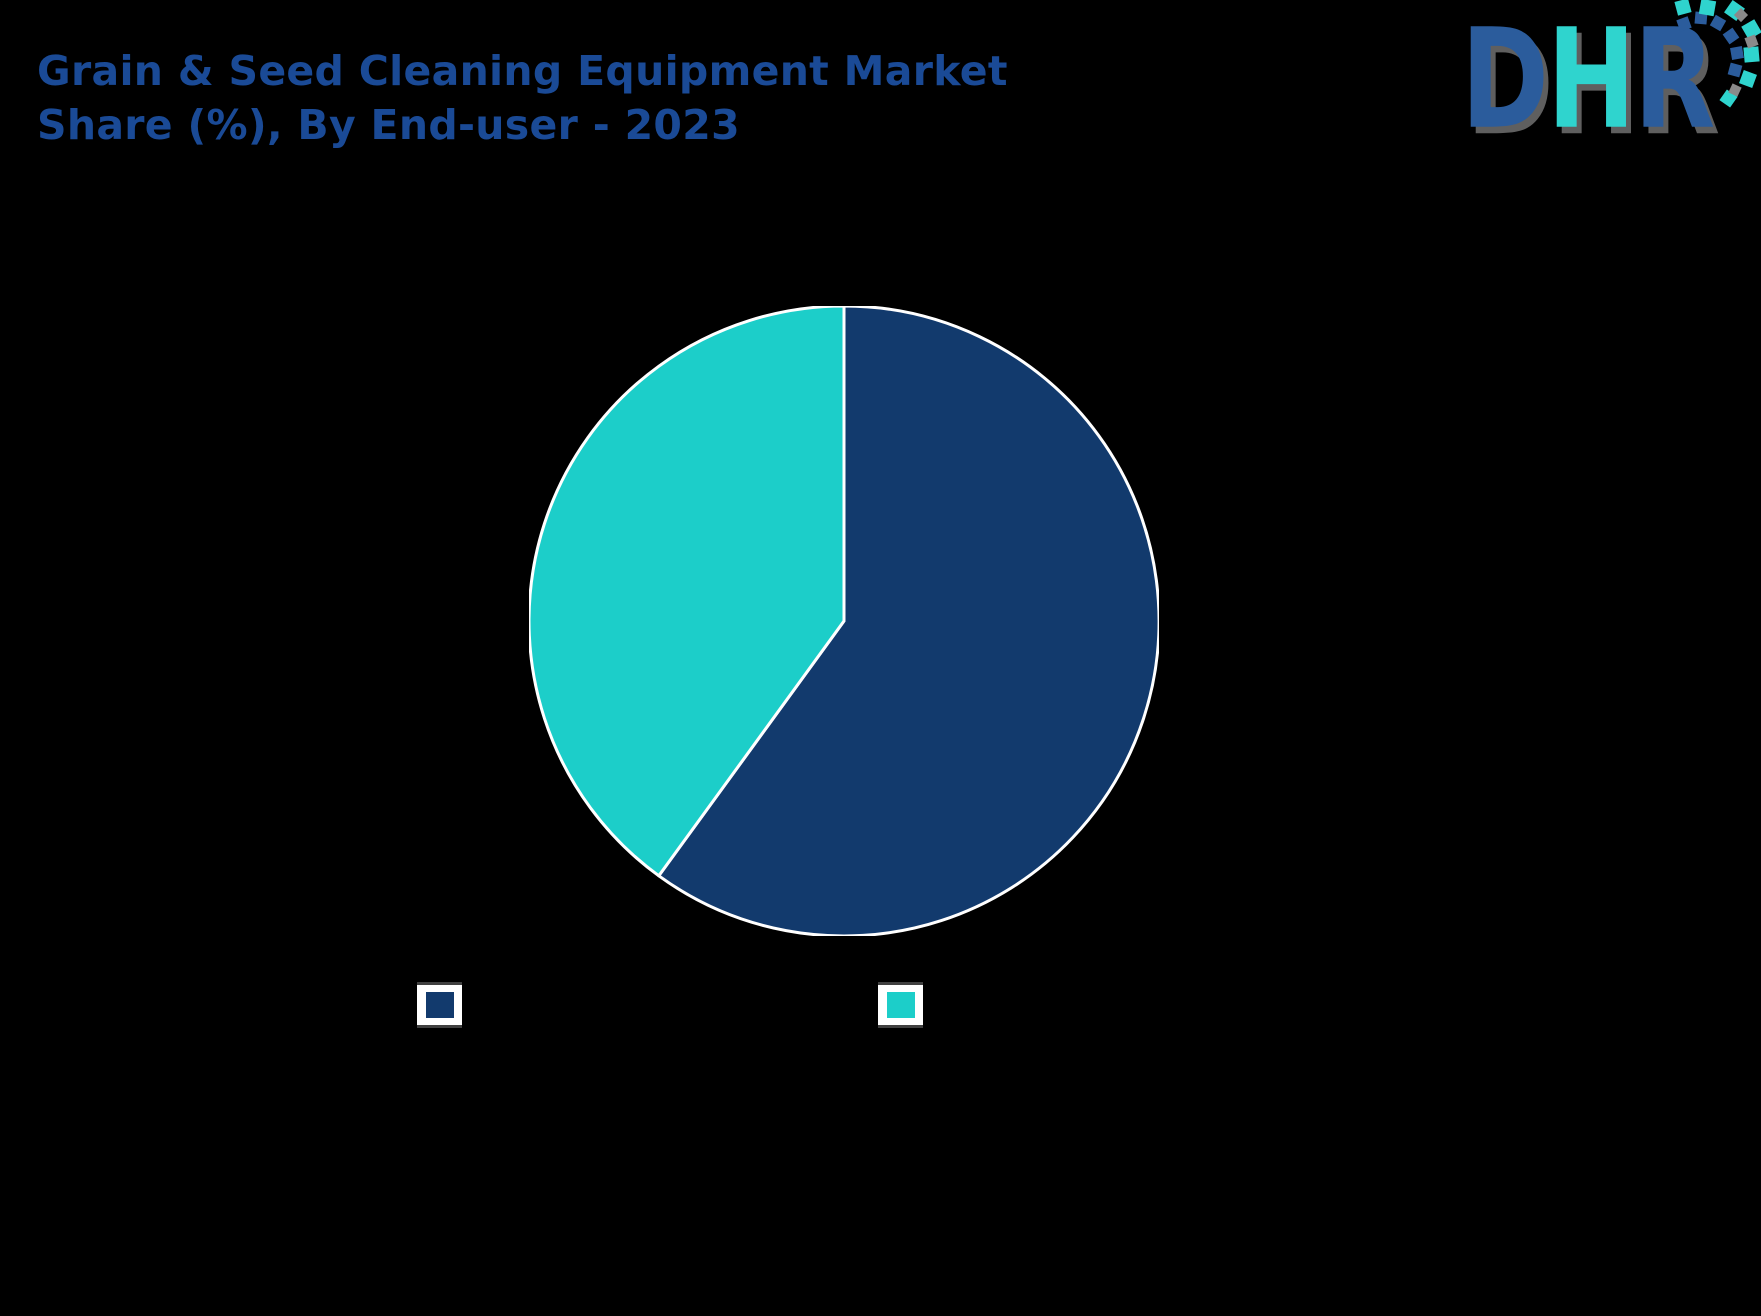 This screenshot has height=1316, width=1761. I want to click on logo-letter-h: H, so click(1591, 80).